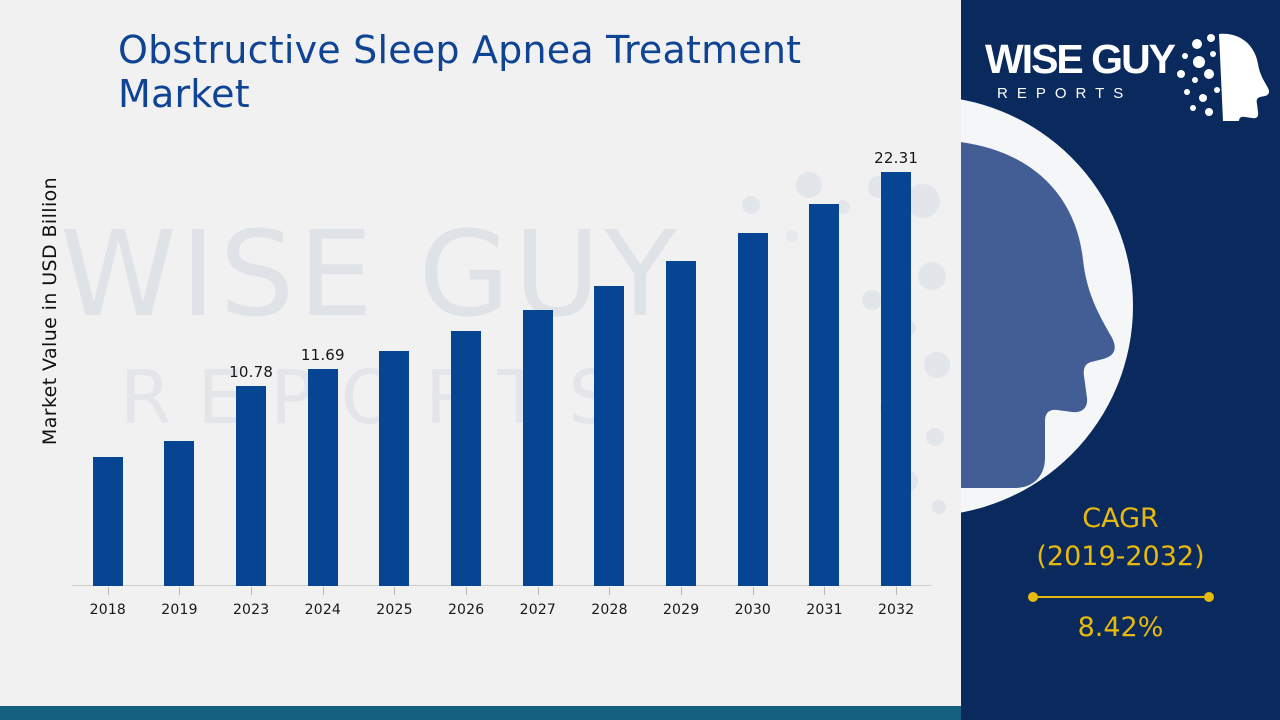  What do you see at coordinates (896, 610) in the screenshot?
I see `x-axis-tick-label: 2032` at bounding box center [896, 610].